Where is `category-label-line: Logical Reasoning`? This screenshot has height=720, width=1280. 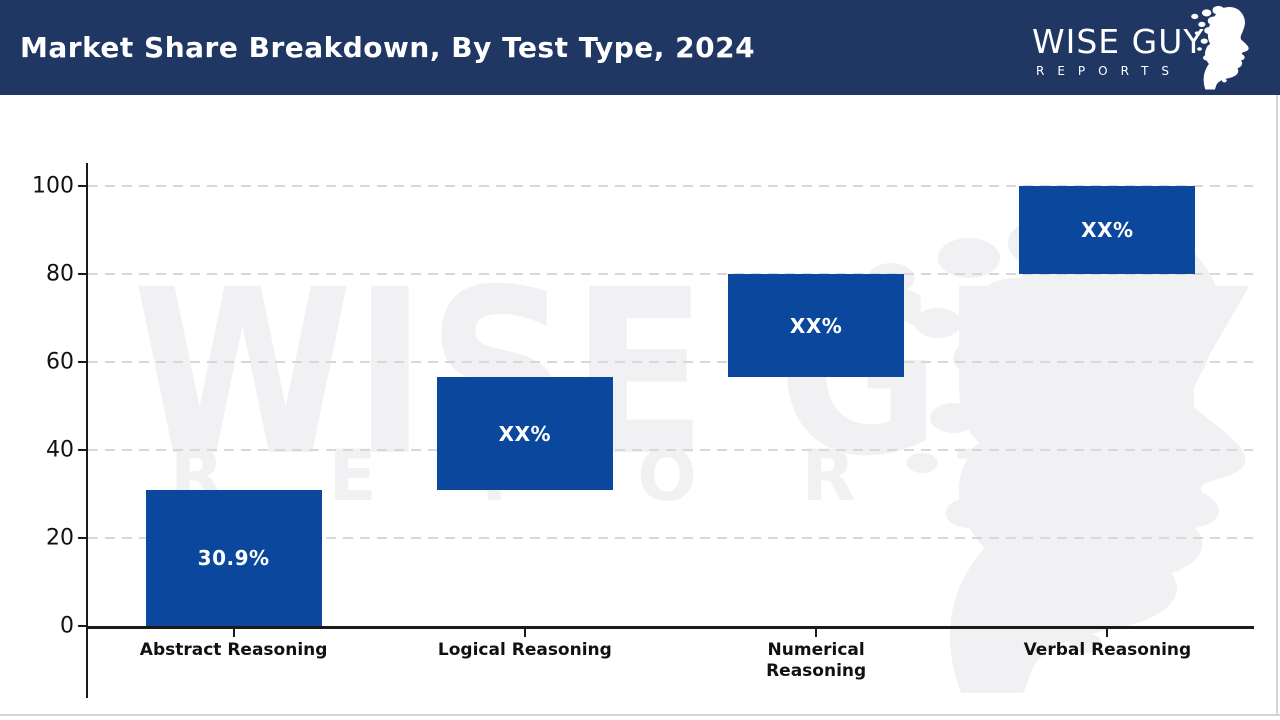
category-label-line: Logical Reasoning is located at coordinates (524, 650).